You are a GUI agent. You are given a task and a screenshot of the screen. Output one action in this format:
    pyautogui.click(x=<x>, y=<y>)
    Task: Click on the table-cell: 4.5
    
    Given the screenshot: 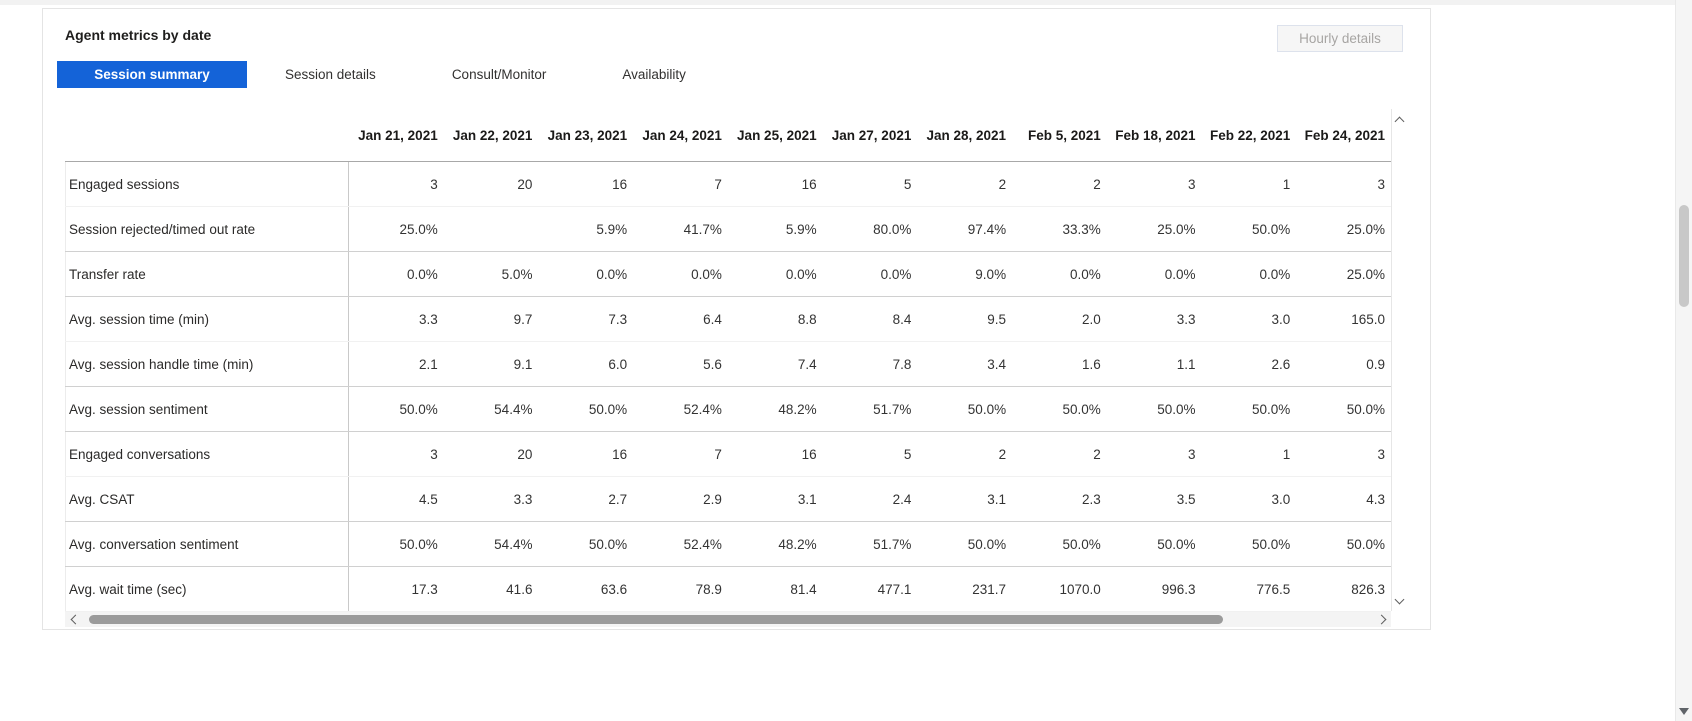 What is the action you would take?
    pyautogui.click(x=428, y=499)
    